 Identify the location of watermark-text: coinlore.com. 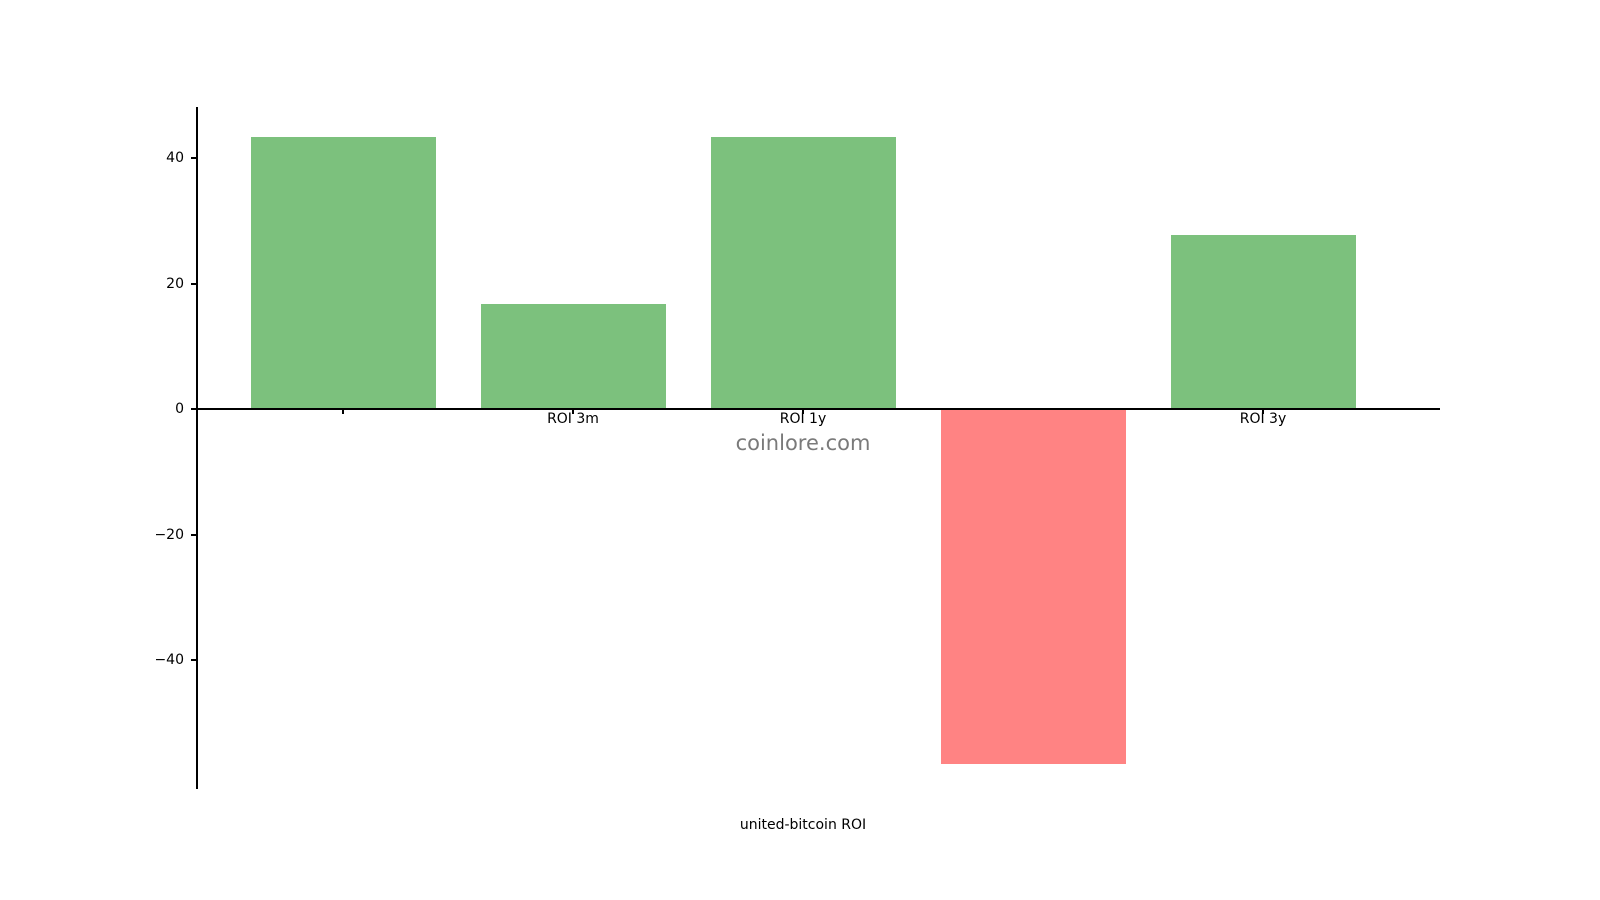
(803, 443).